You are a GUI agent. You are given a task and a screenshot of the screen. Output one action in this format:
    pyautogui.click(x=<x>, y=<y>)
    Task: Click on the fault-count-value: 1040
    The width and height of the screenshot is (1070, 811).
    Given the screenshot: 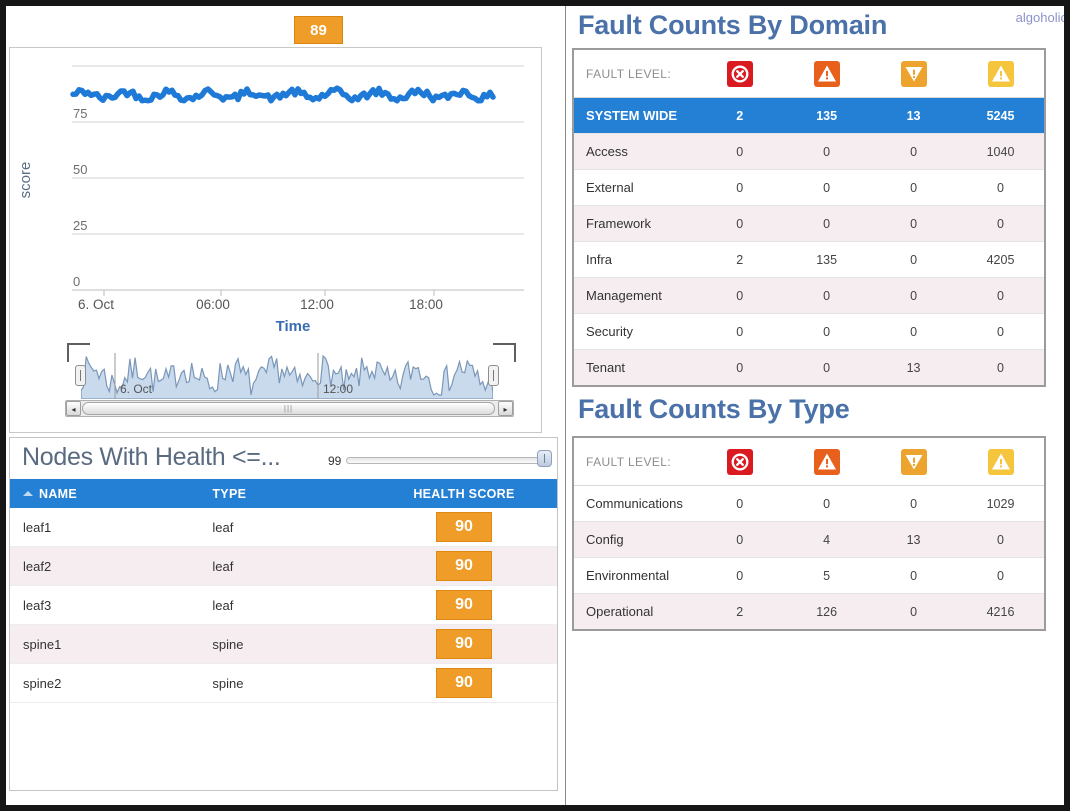 What is the action you would take?
    pyautogui.click(x=1000, y=151)
    